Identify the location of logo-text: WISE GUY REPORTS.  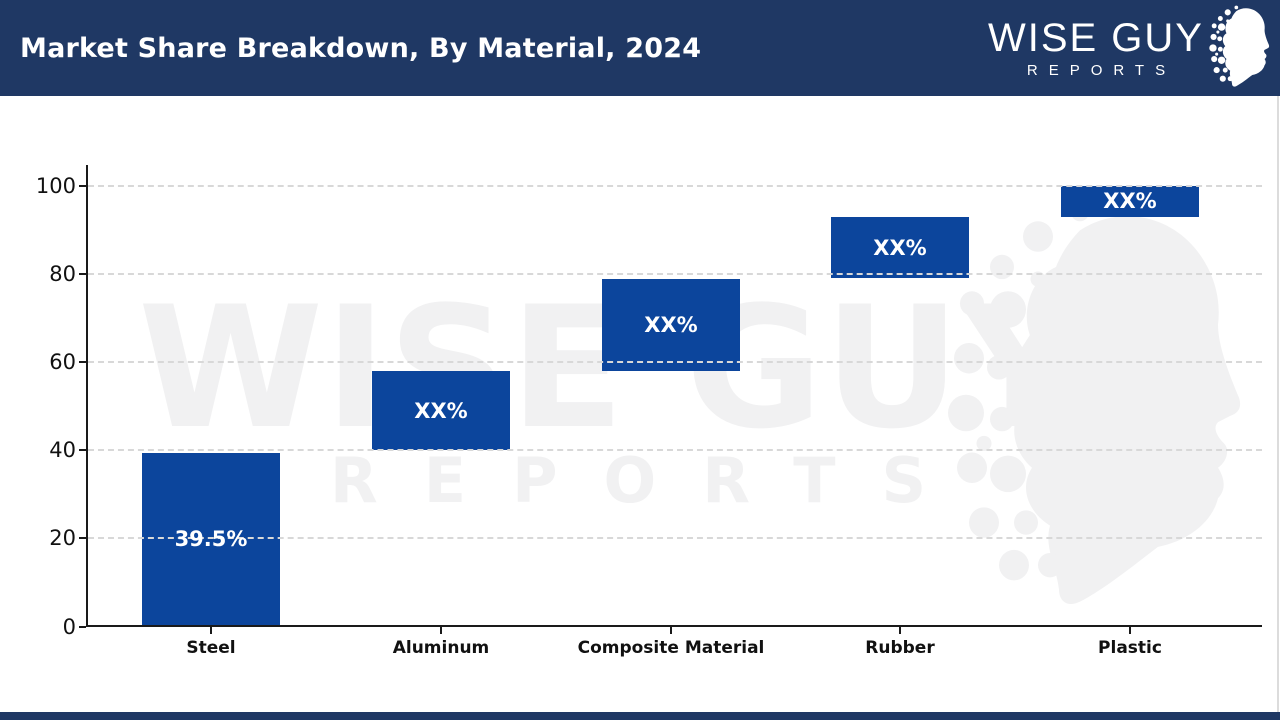
(1096, 48).